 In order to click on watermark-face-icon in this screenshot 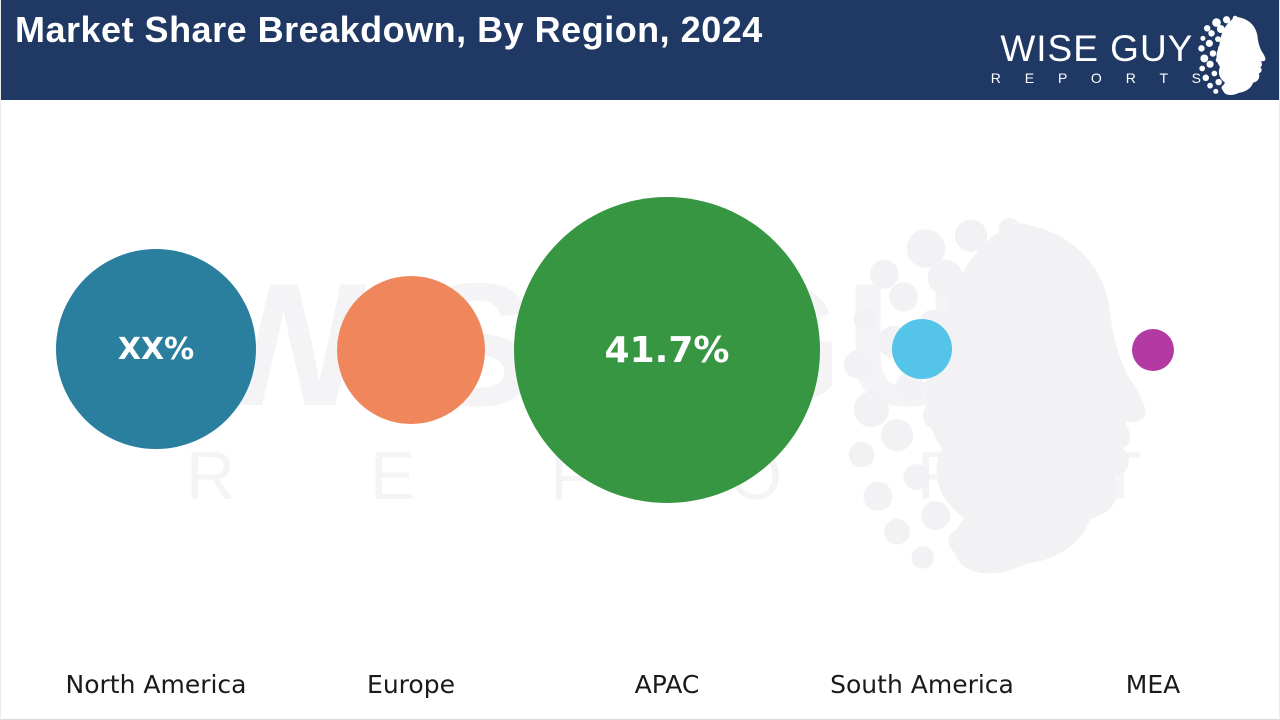, I will do `click(994, 396)`.